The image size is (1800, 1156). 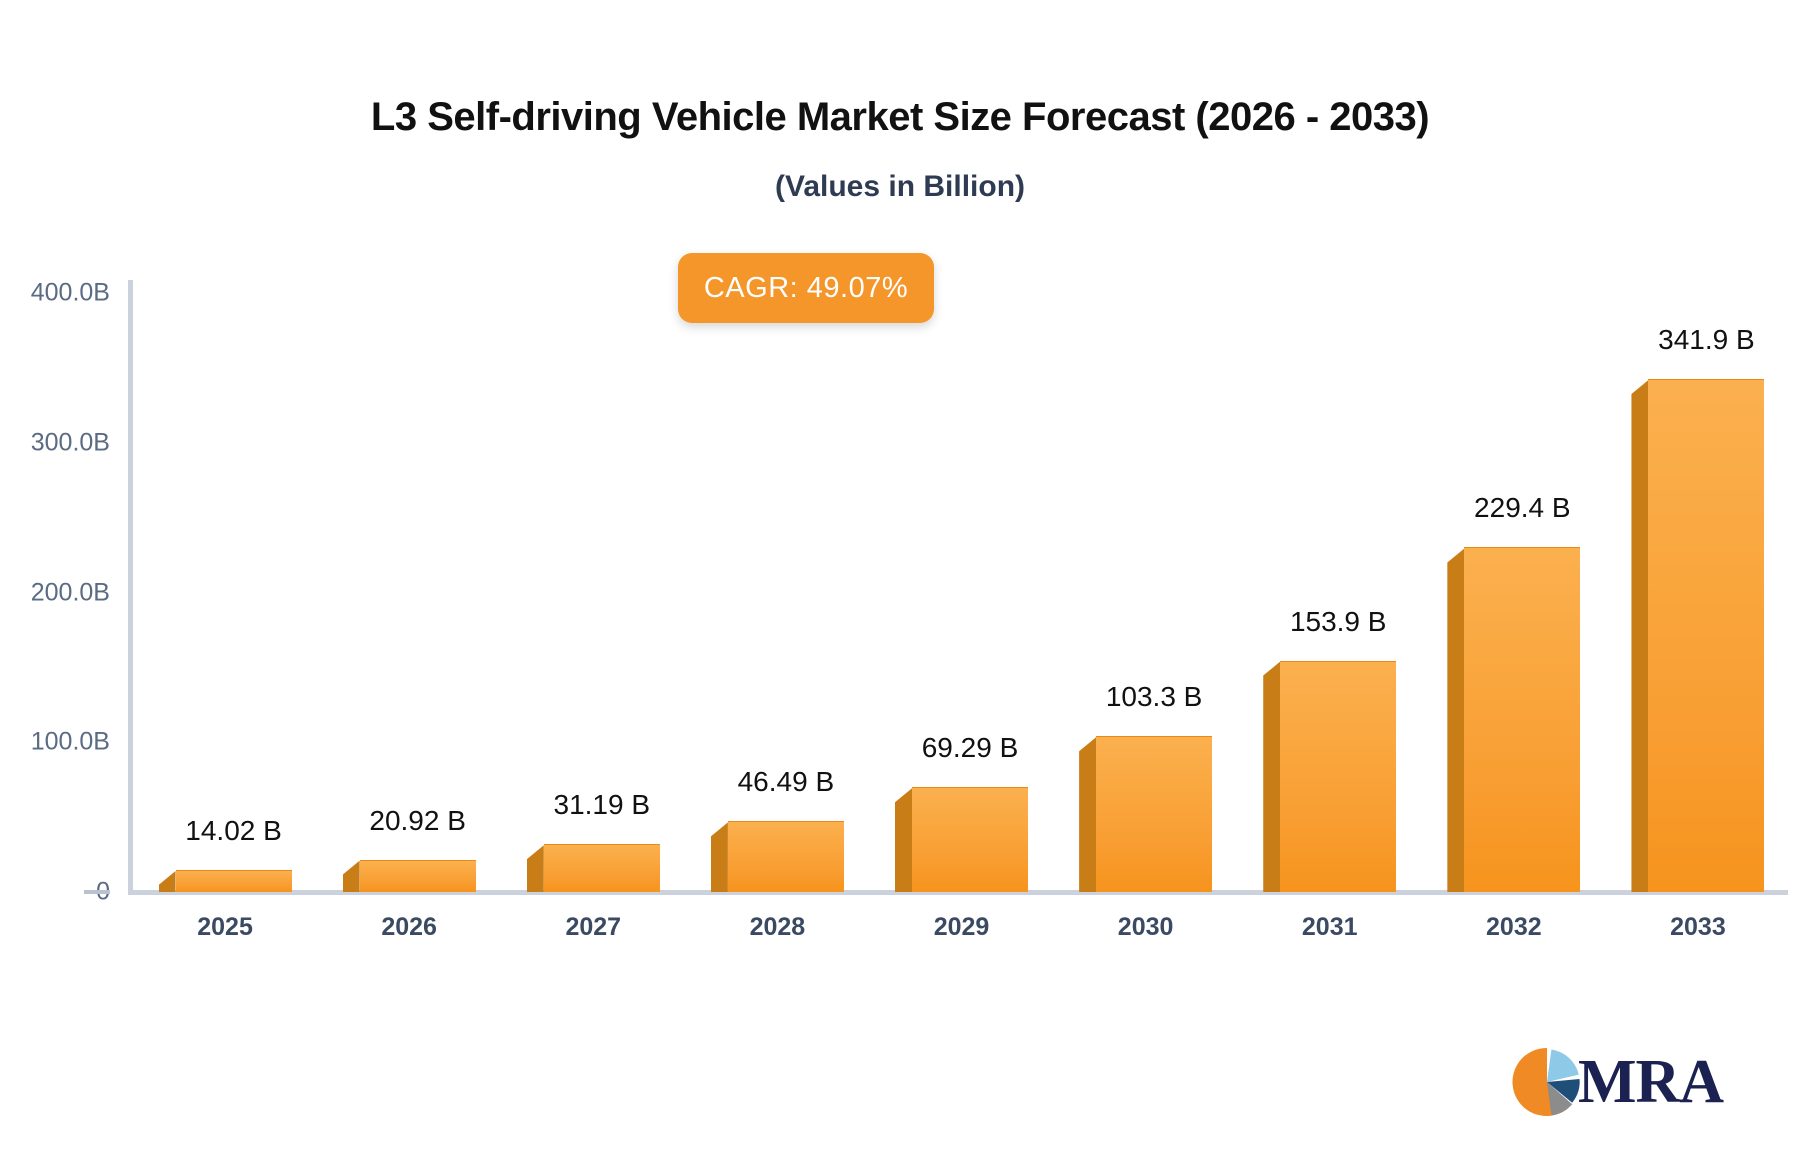 I want to click on x-tick-label-2029: 2029, so click(x=961, y=927).